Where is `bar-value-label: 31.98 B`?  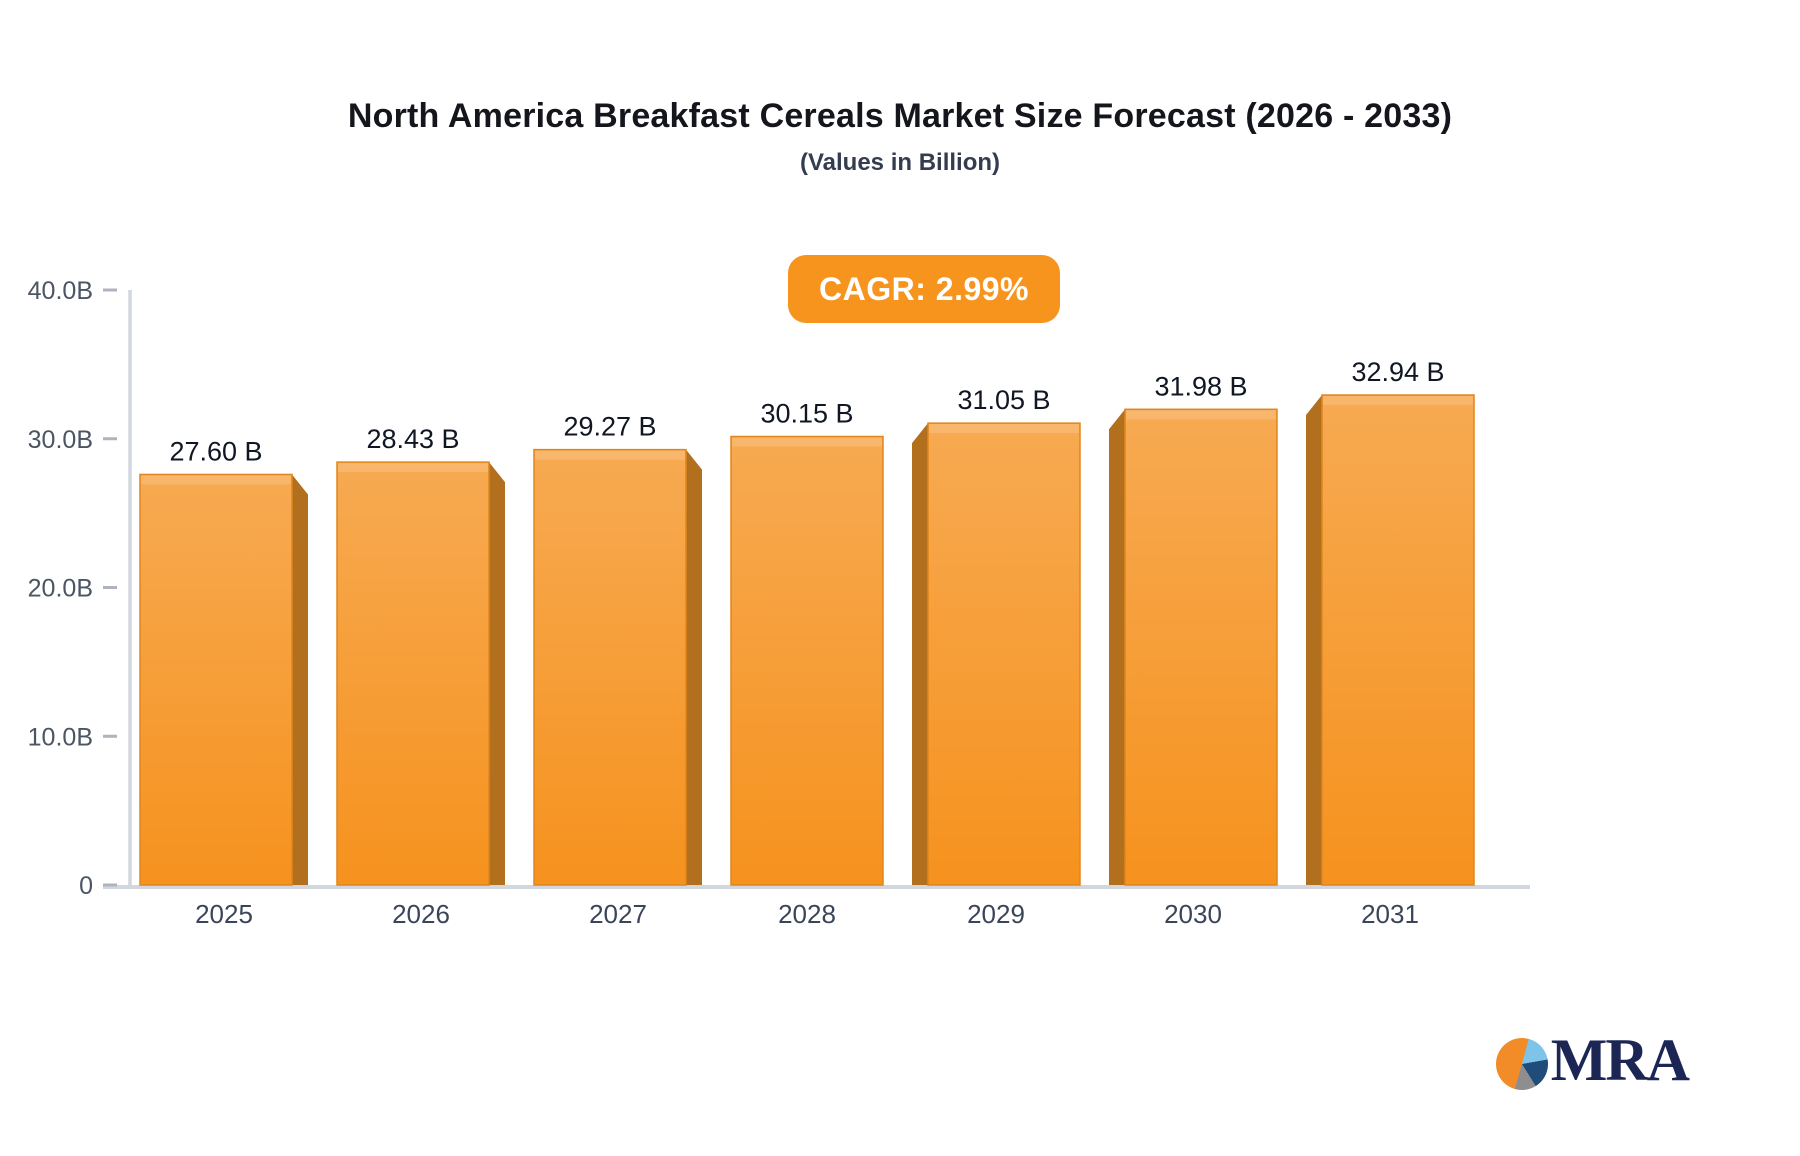 bar-value-label: 31.98 B is located at coordinates (1200, 386).